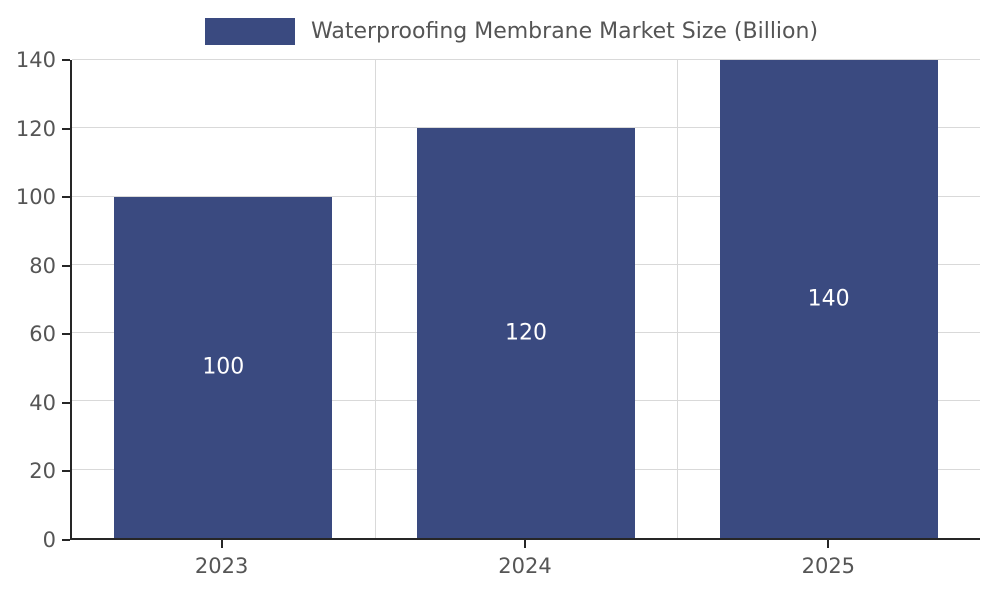  I want to click on x-tick-label: 2023, so click(221, 566).